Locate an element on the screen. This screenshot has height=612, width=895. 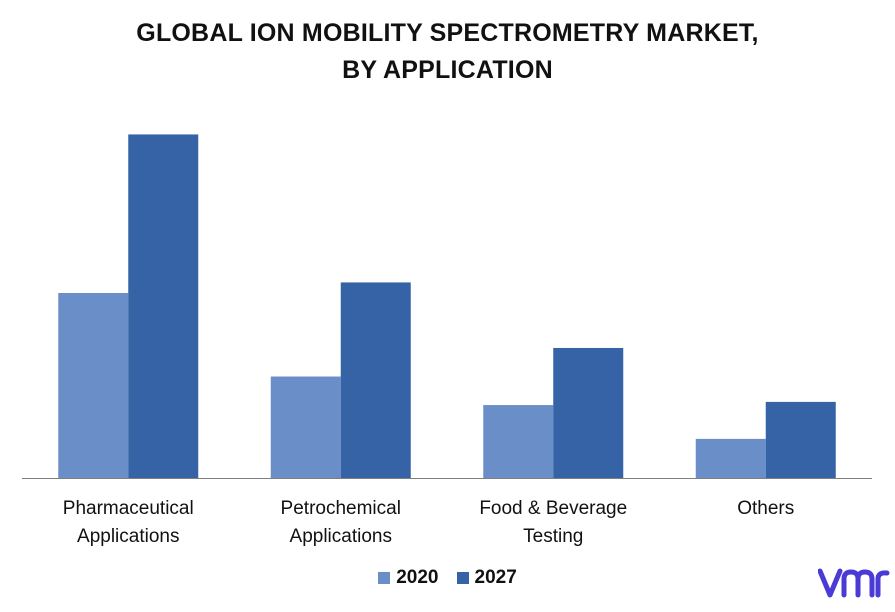
x-tick-label-3-line-0: Others is located at coordinates (765, 508).